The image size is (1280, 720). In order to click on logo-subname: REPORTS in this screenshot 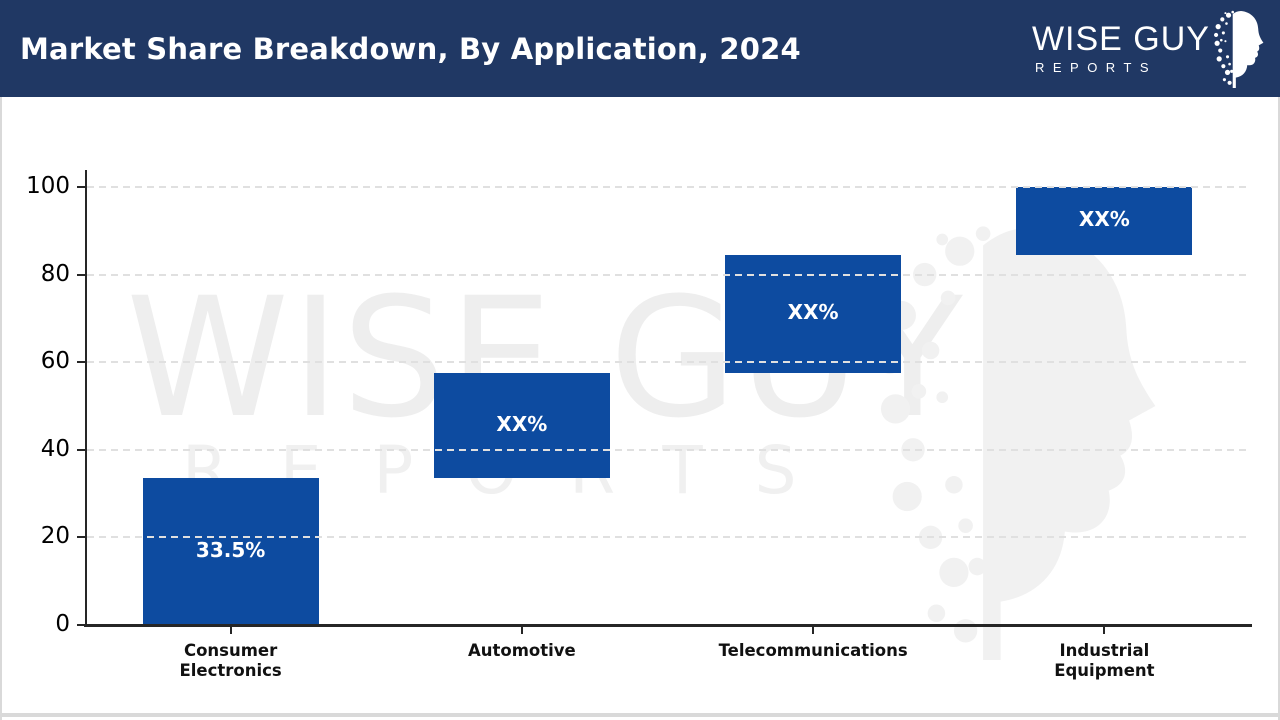, I will do `click(1096, 67)`.